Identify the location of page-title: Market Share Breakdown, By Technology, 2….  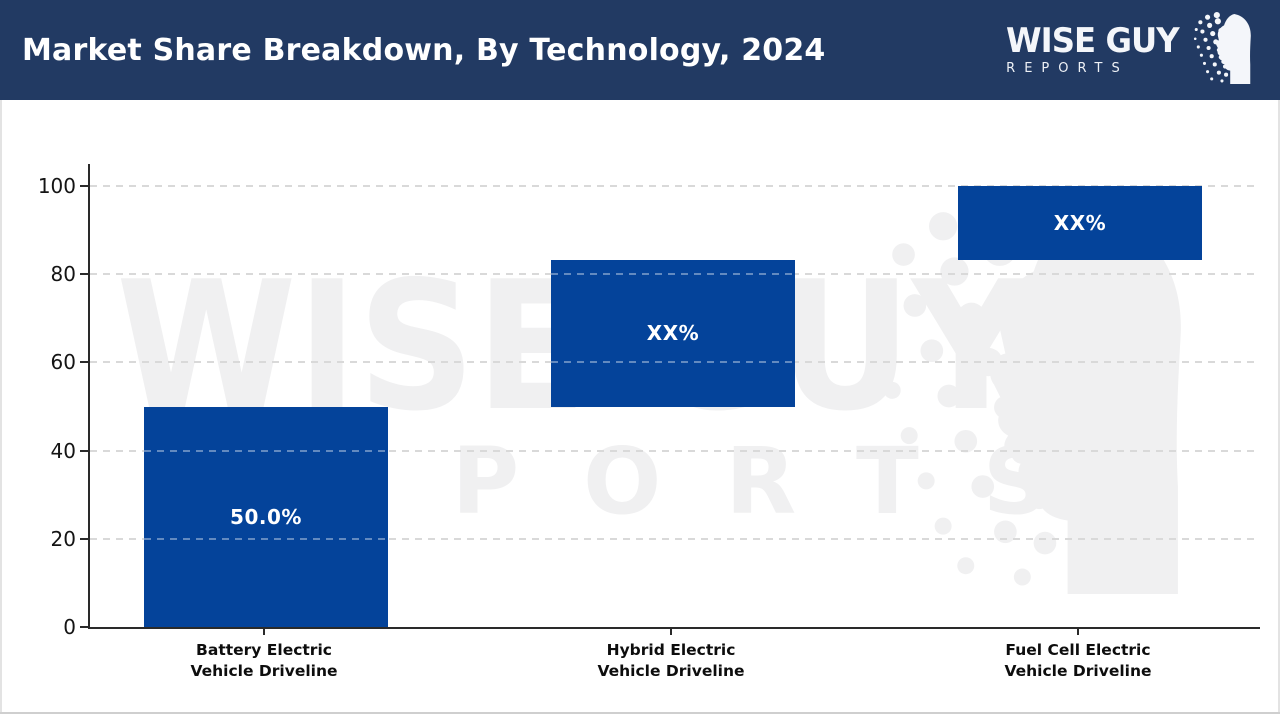
(424, 50).